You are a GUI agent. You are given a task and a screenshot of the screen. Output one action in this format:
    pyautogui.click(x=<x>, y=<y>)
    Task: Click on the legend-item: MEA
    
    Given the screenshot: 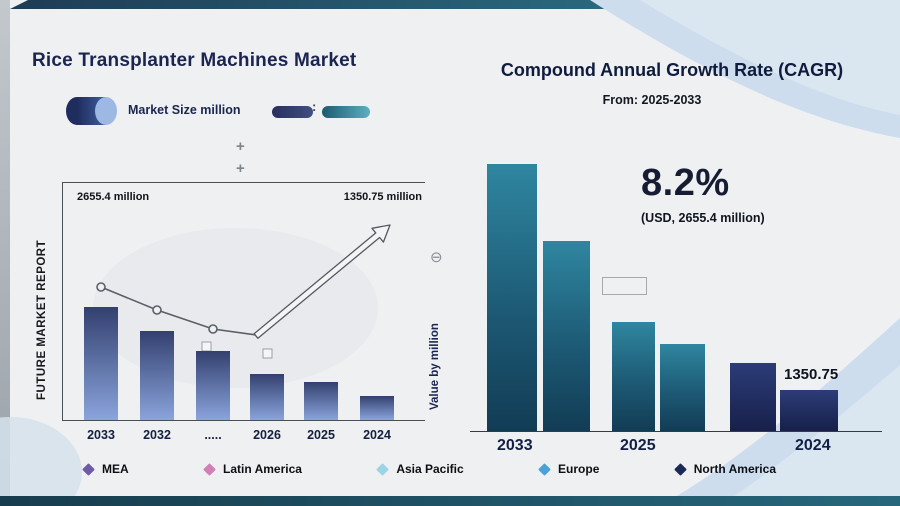 What is the action you would take?
    pyautogui.click(x=105, y=469)
    